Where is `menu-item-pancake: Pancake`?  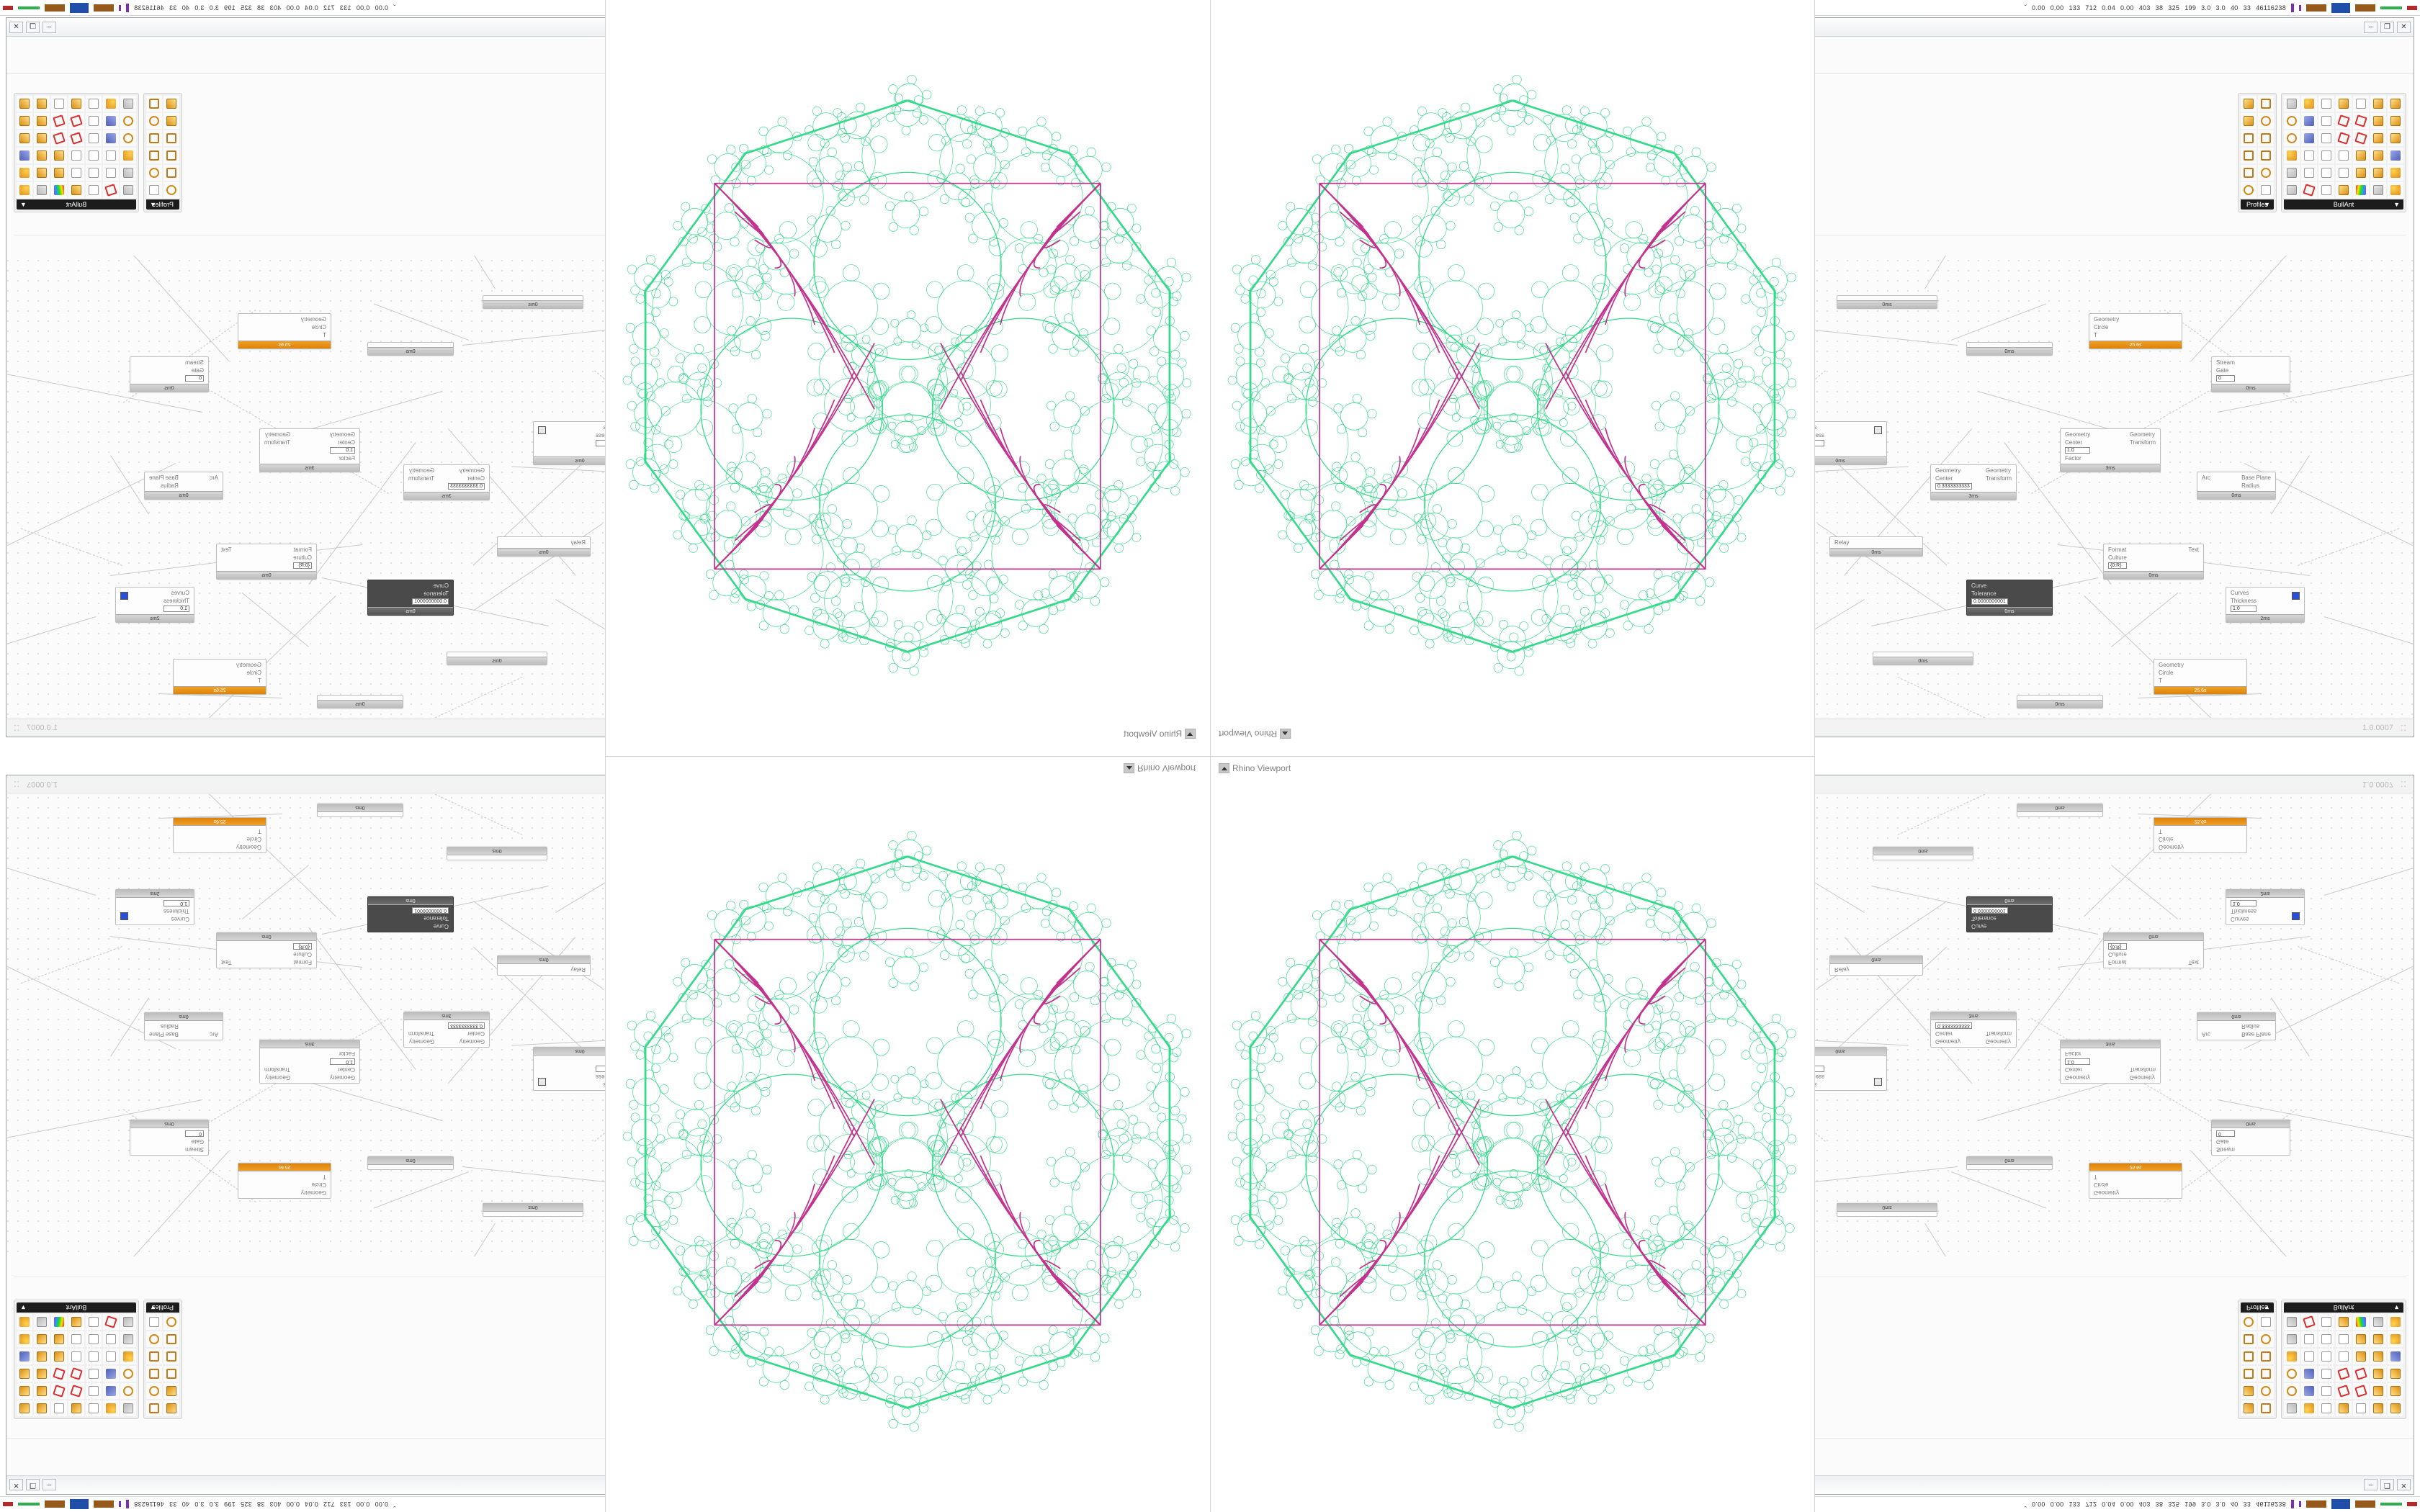
menu-item-pancake: Pancake is located at coordinates (1471, 44).